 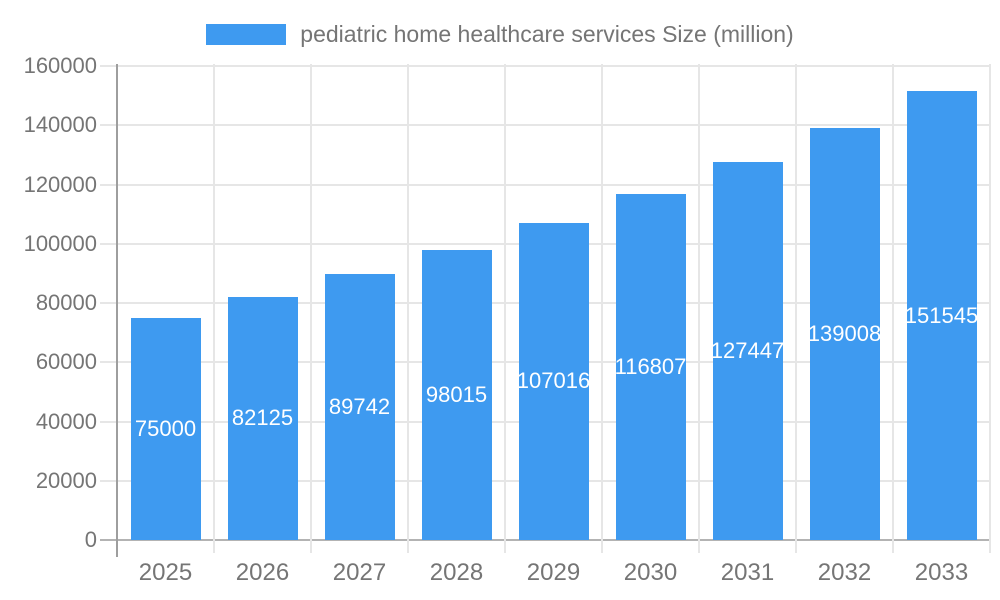 I want to click on x-tick-label: 2026, so click(x=262, y=572).